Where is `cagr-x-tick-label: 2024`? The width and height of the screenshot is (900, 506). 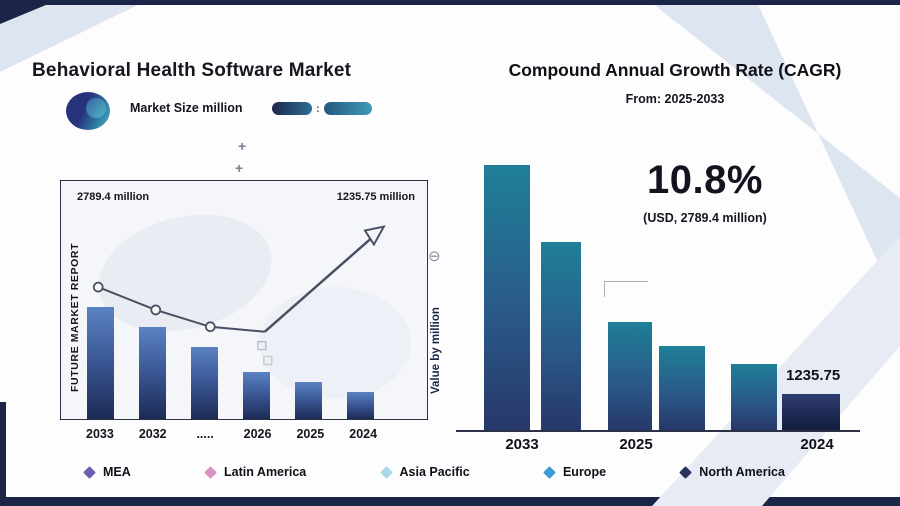 cagr-x-tick-label: 2024 is located at coordinates (817, 444).